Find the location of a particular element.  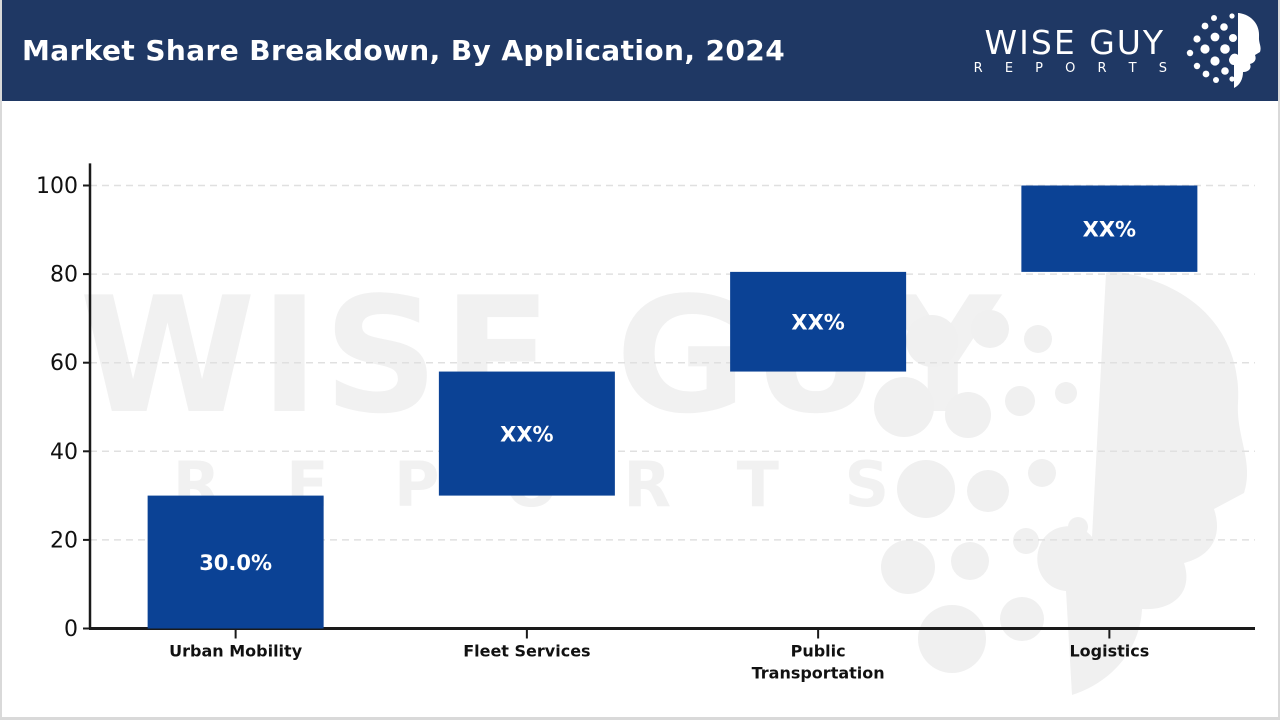

y-tick-label: 60 is located at coordinates (64, 363).